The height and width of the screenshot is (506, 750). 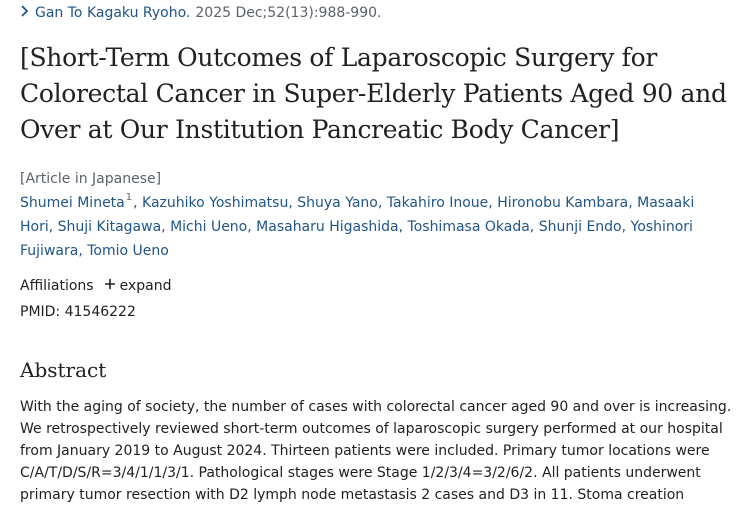 I want to click on affiliations-label: Affiliations, so click(x=57, y=286).